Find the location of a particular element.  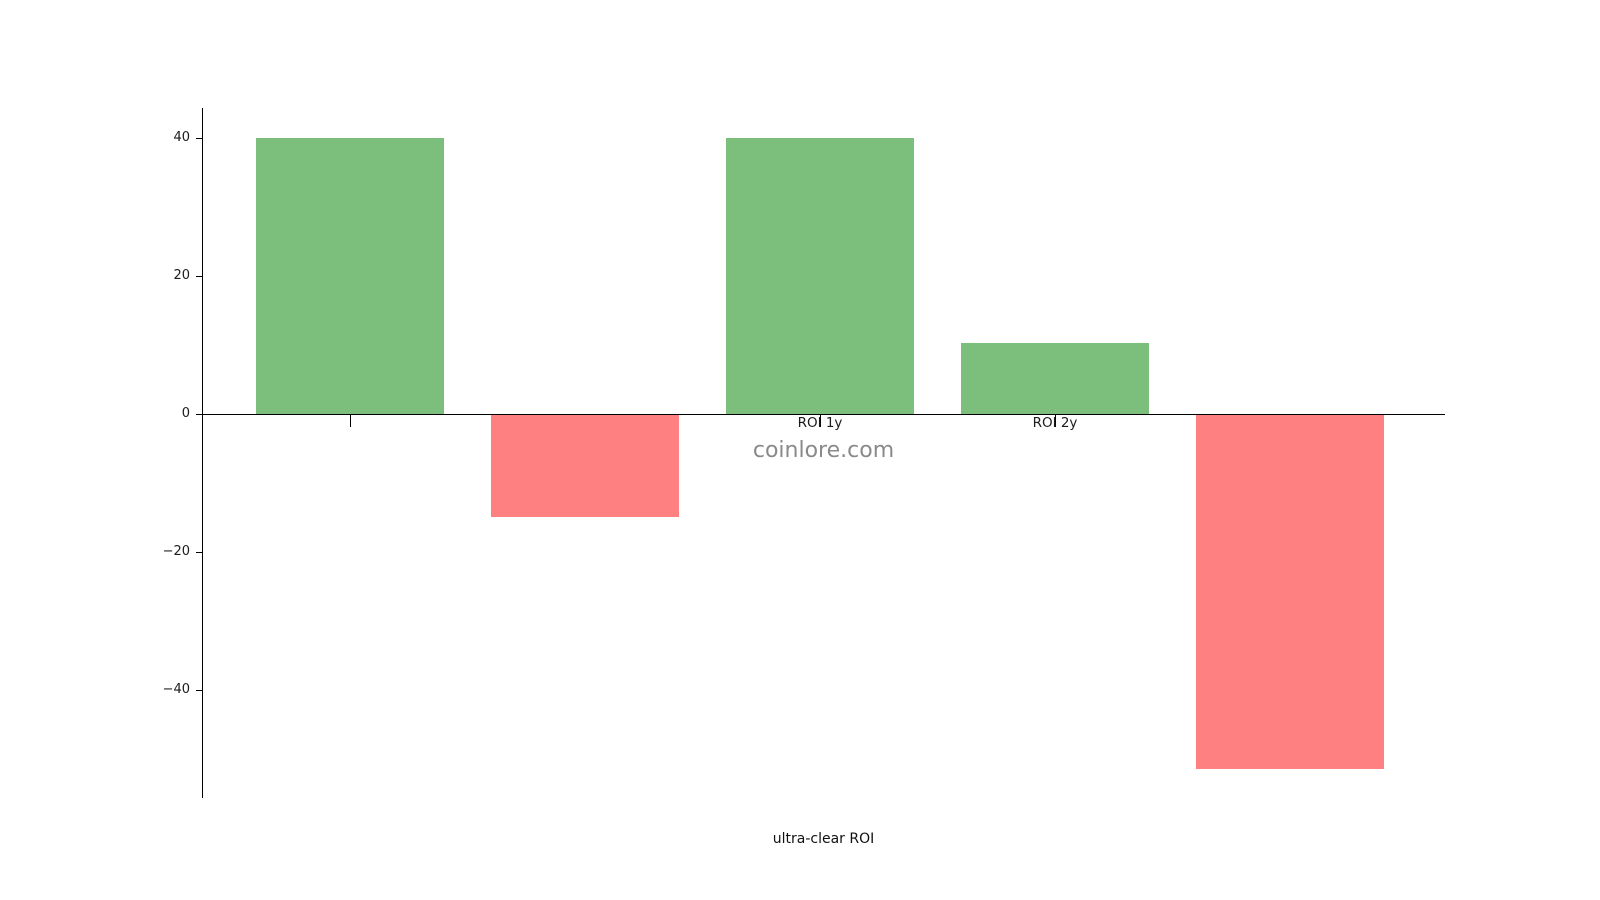

y-axis-tick-label: 0 is located at coordinates (185, 413).